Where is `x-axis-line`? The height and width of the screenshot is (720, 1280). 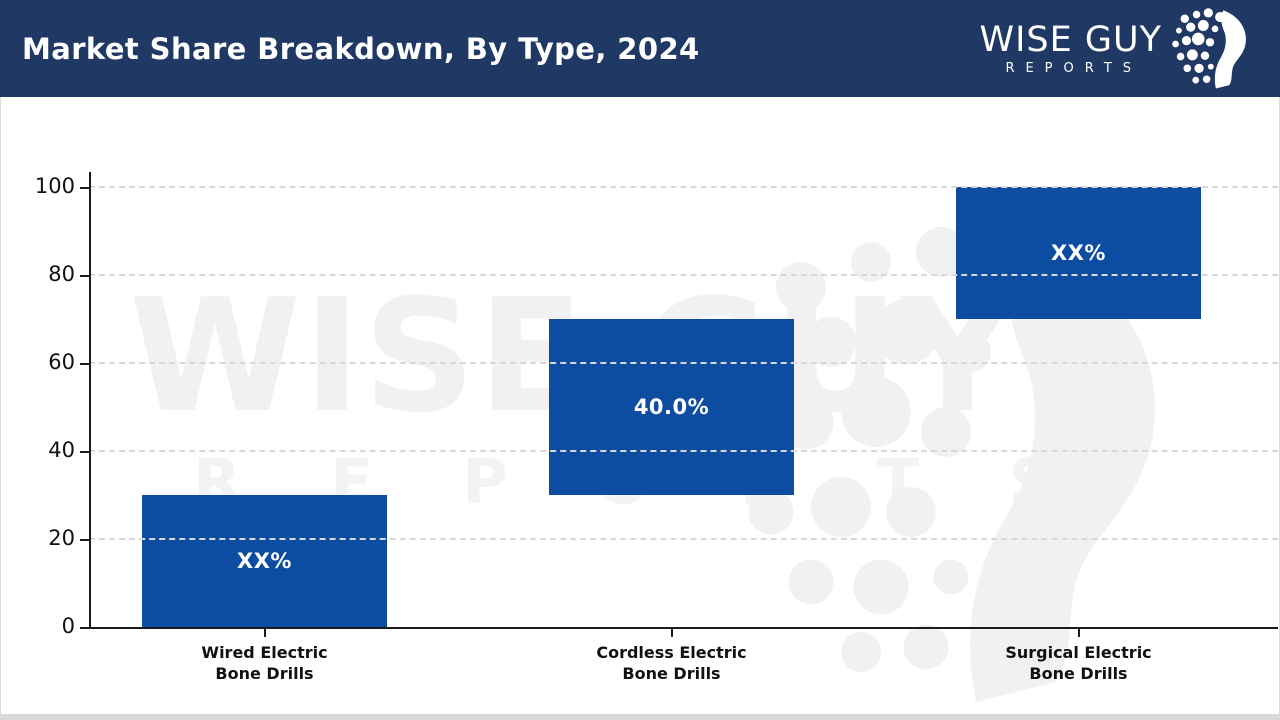 x-axis-line is located at coordinates (683, 628).